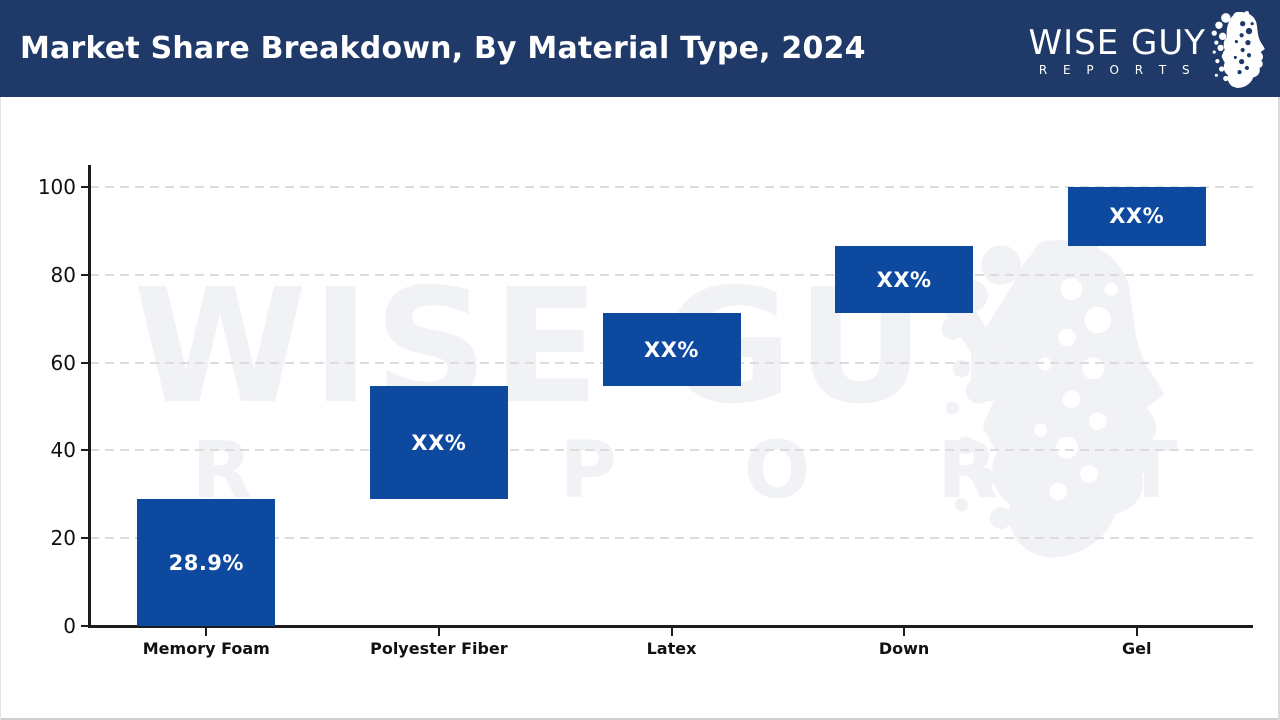  I want to click on x-axis-line, so click(670, 626).